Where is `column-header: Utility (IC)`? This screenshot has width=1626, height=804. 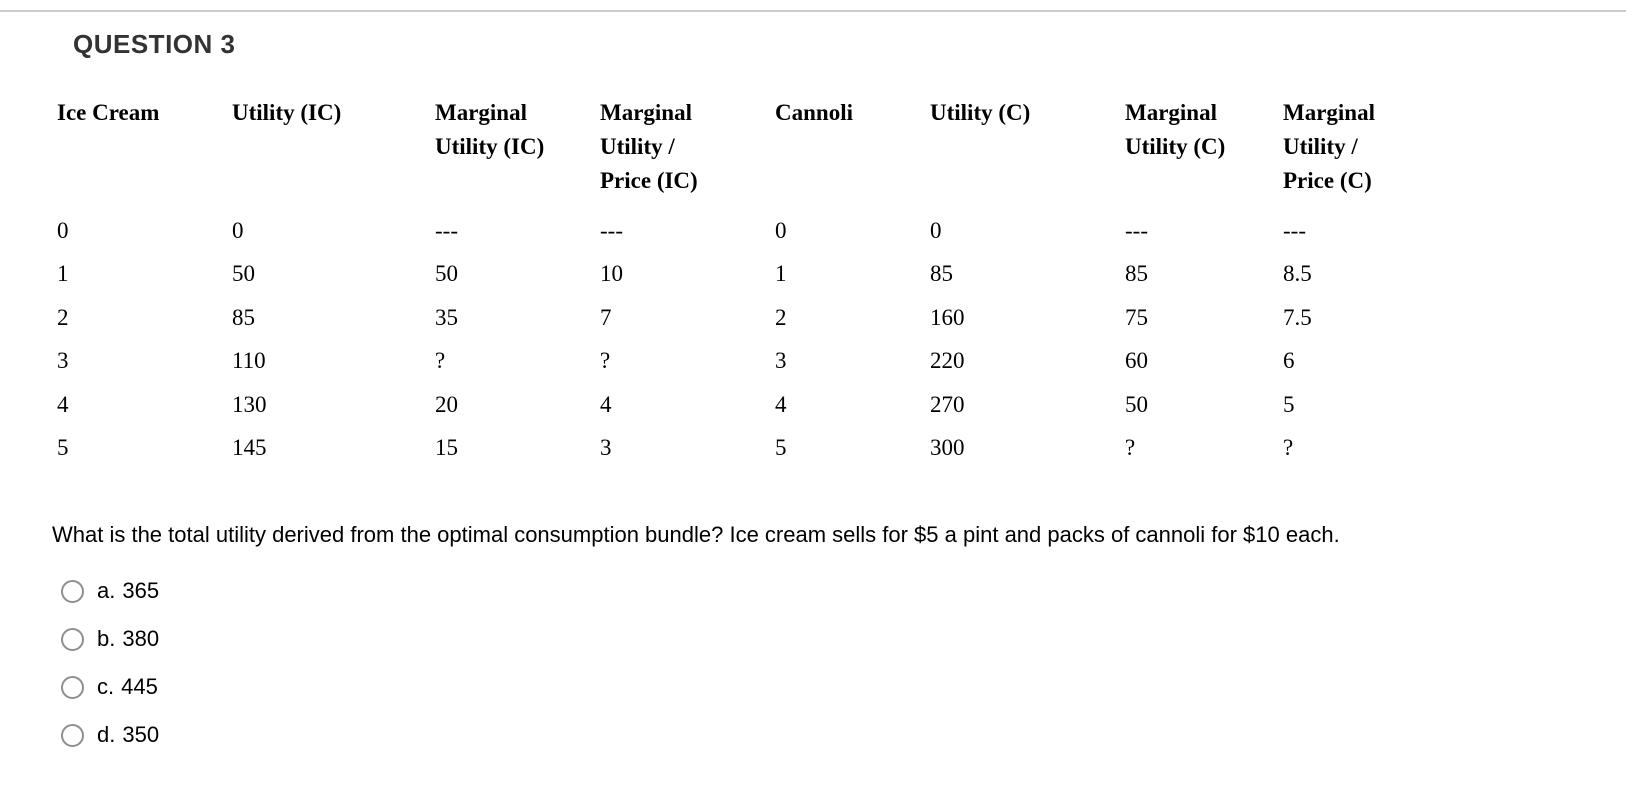
column-header: Utility (IC) is located at coordinates (287, 112).